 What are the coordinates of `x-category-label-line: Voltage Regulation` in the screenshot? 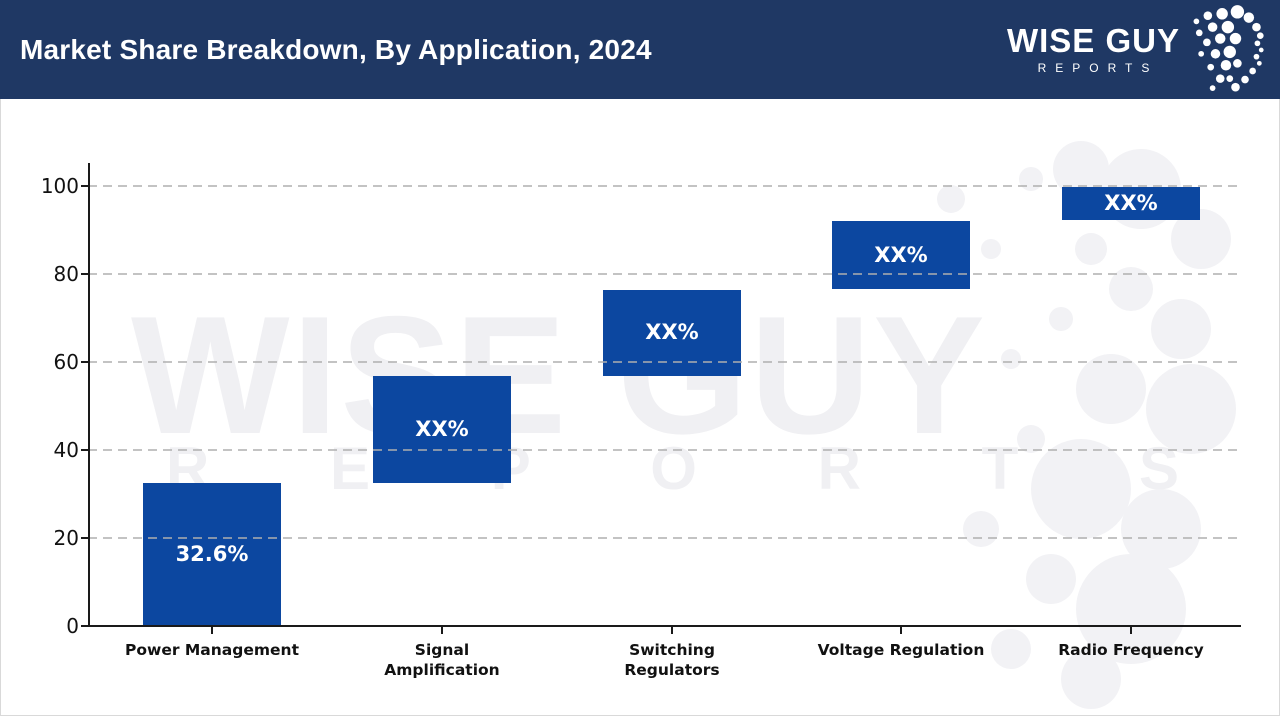 It's located at (901, 650).